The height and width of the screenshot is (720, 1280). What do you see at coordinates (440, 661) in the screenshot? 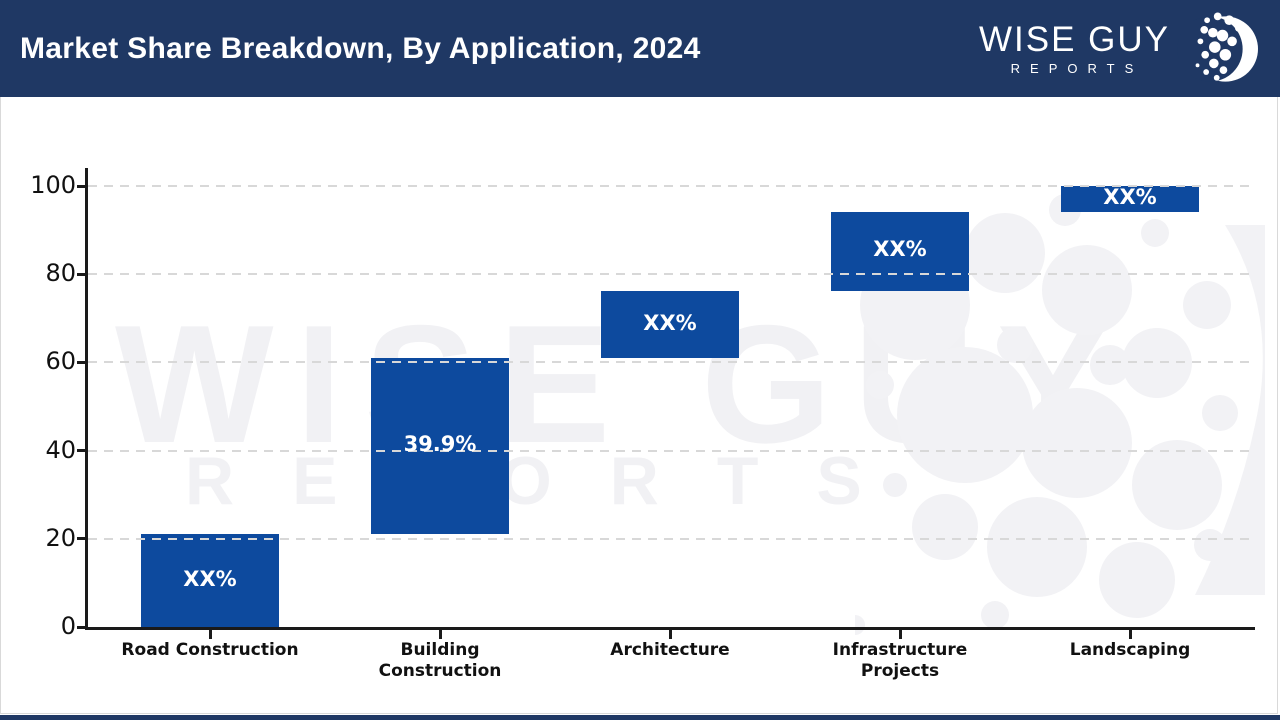
I see `category-label: Building Construction` at bounding box center [440, 661].